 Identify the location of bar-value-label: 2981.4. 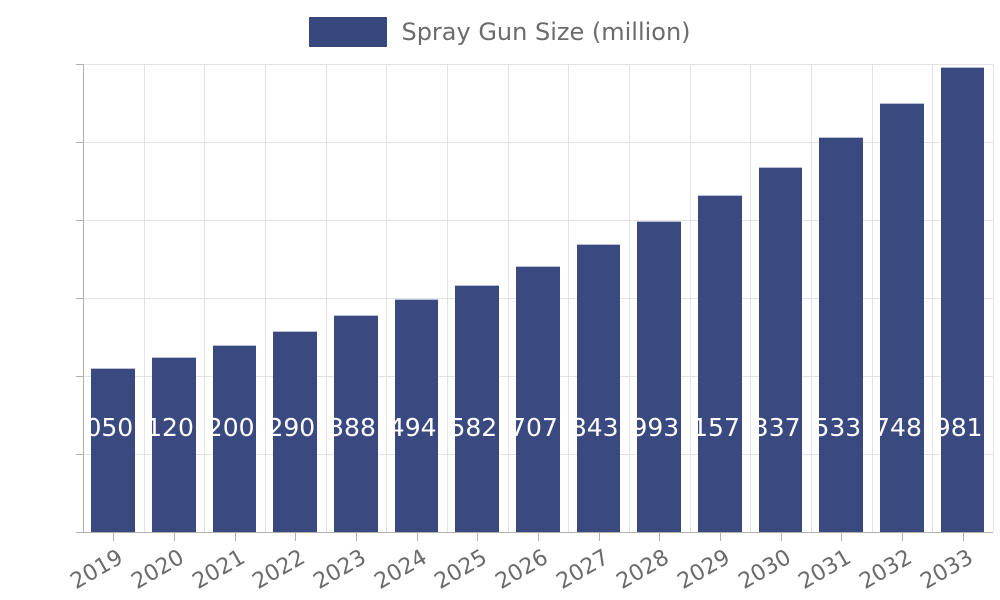
(963, 427).